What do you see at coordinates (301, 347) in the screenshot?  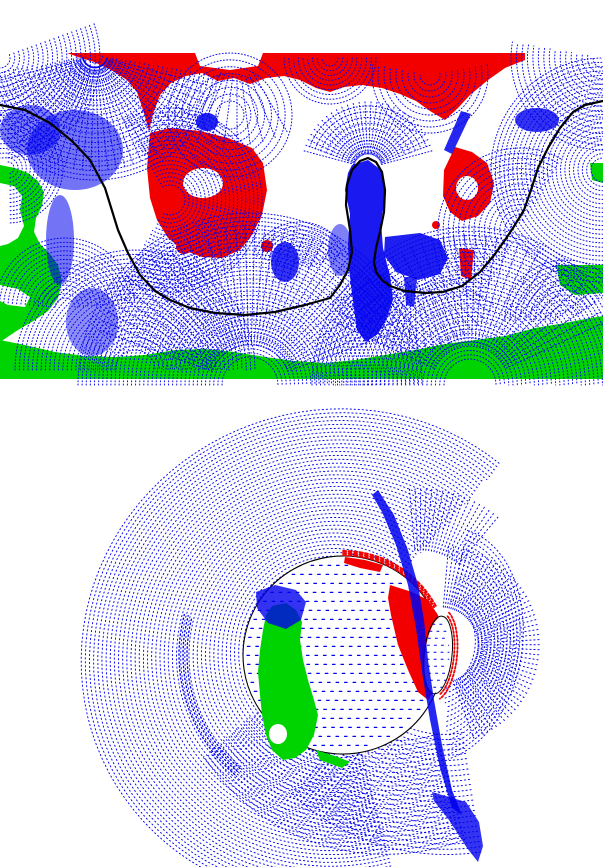 I see `green-bottom-band` at bounding box center [301, 347].